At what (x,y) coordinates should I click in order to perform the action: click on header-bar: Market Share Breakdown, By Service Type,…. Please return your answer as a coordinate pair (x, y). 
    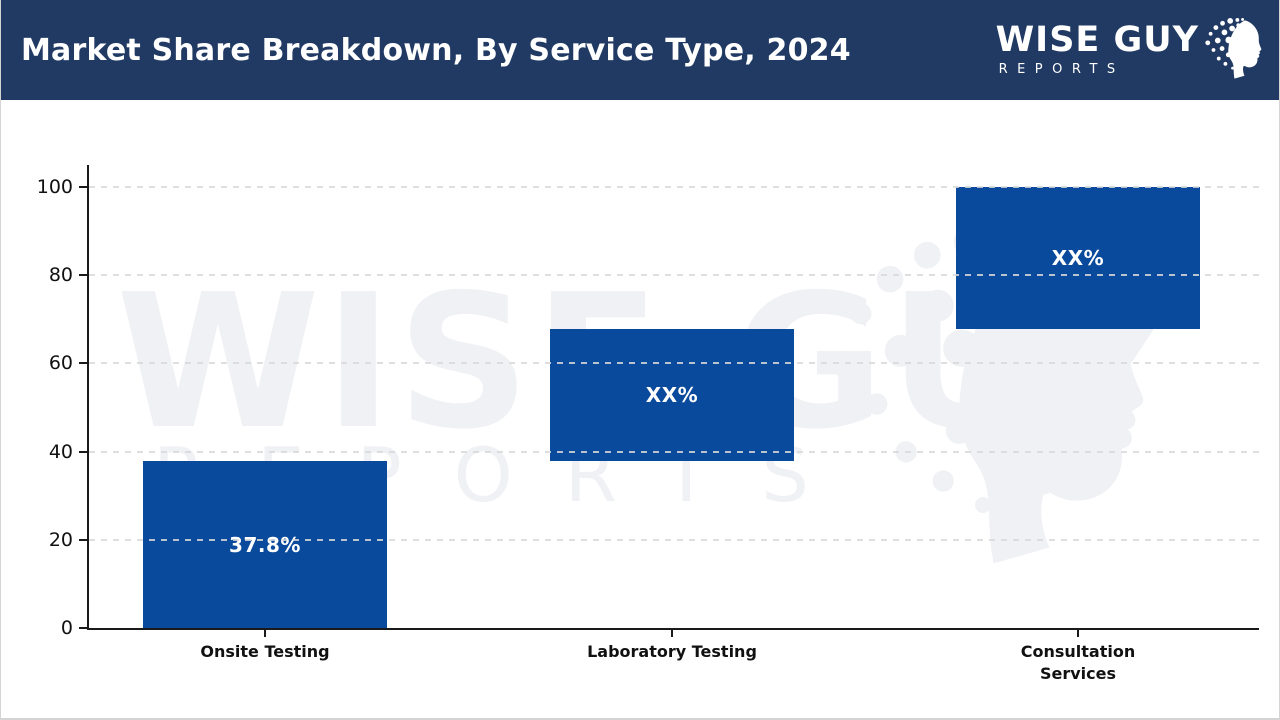
    Looking at the image, I should click on (640, 50).